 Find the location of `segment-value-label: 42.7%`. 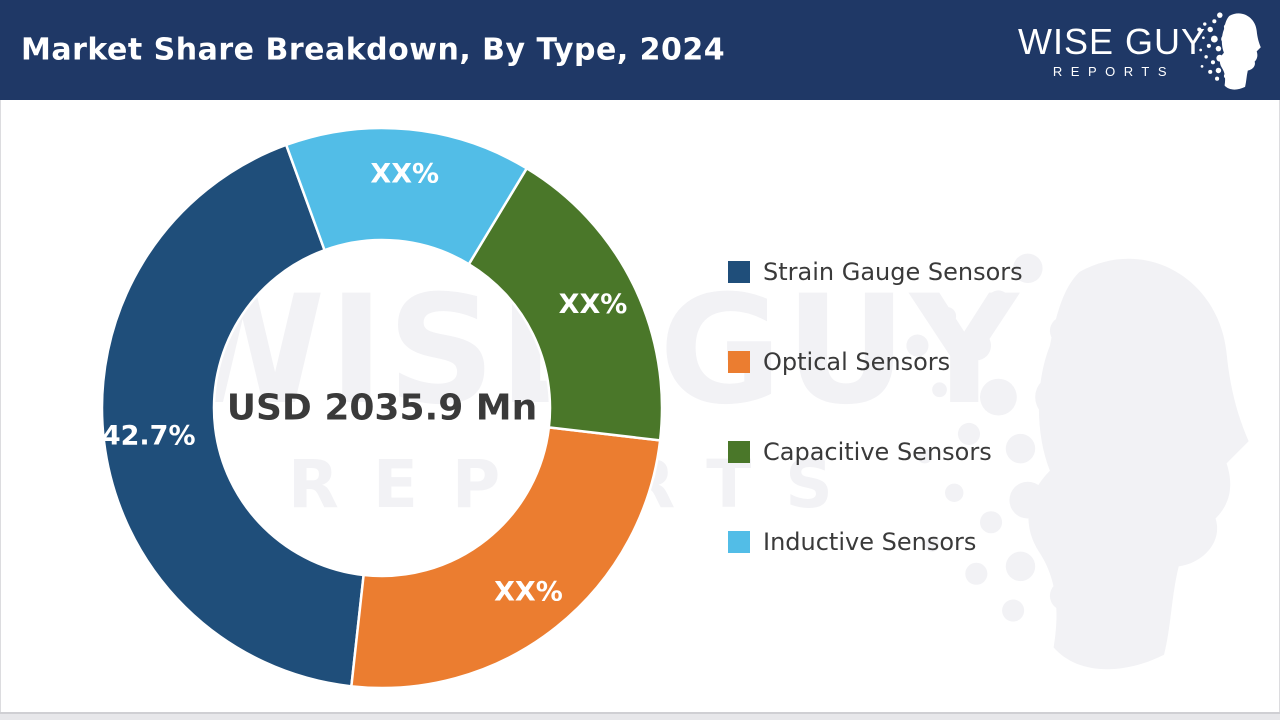

segment-value-label: 42.7% is located at coordinates (149, 436).